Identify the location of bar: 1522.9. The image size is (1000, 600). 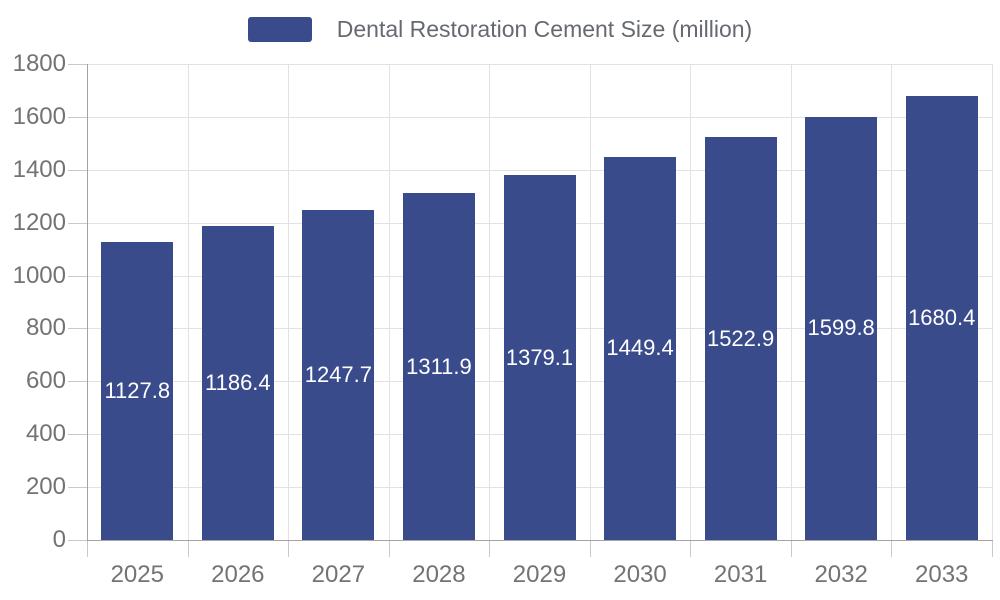
(740, 338).